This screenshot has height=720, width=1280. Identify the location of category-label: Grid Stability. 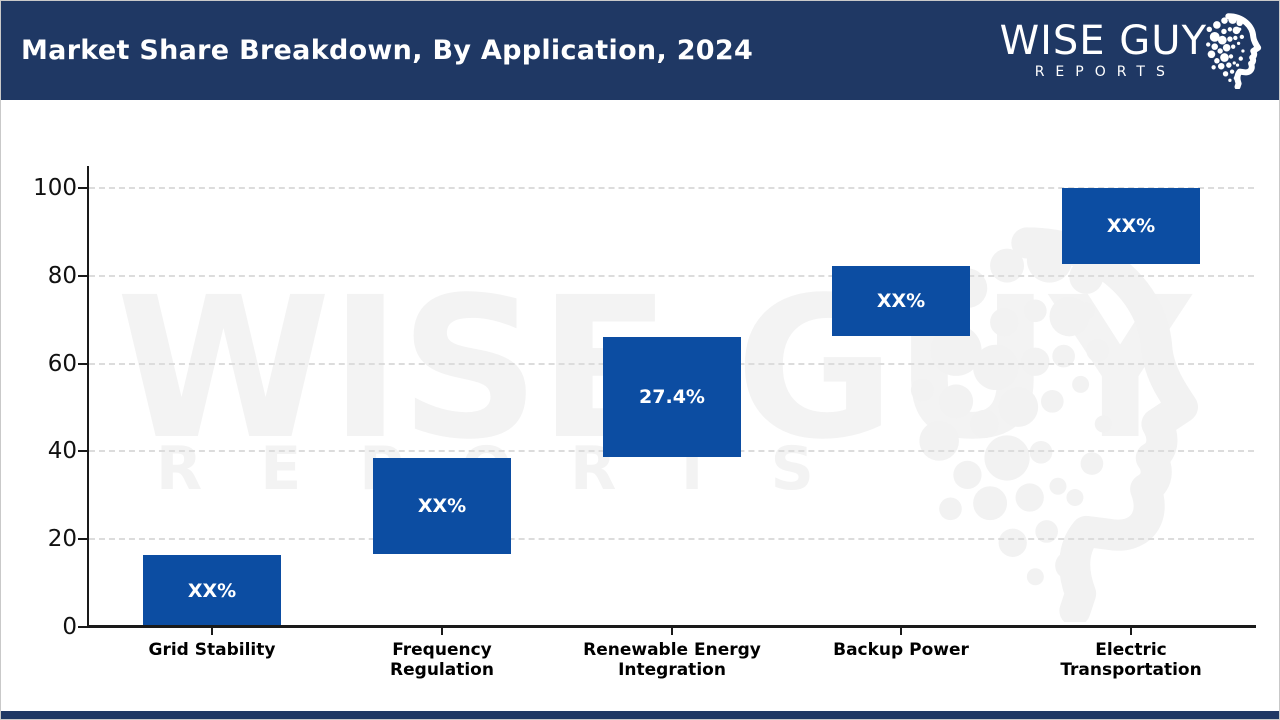
(212, 650).